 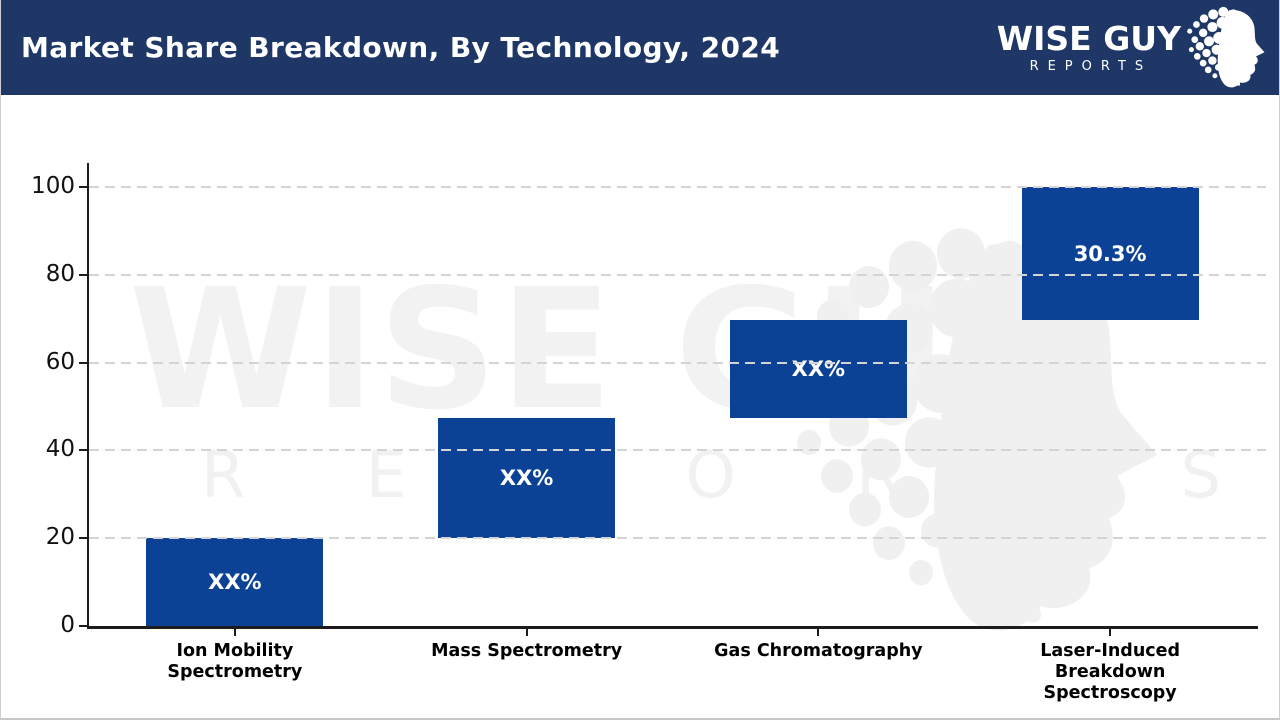 I want to click on y-axis-tick-label: 80, so click(x=60, y=273).